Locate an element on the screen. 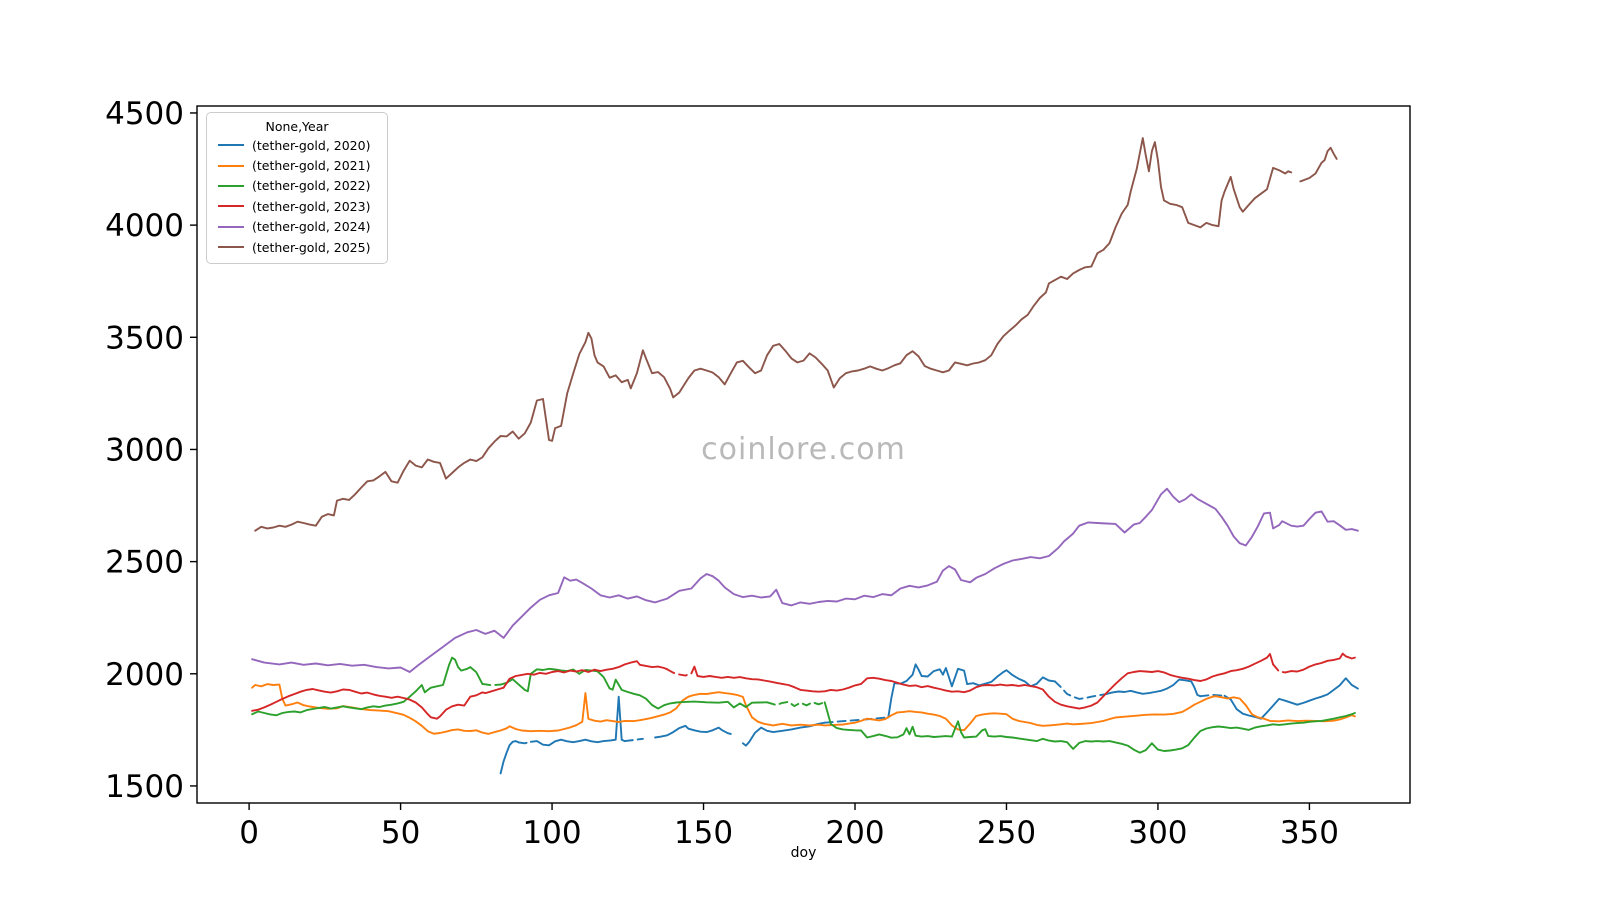 Image resolution: width=1600 pixels, height=900 pixels. x-tick-label: 350 is located at coordinates (1309, 833).